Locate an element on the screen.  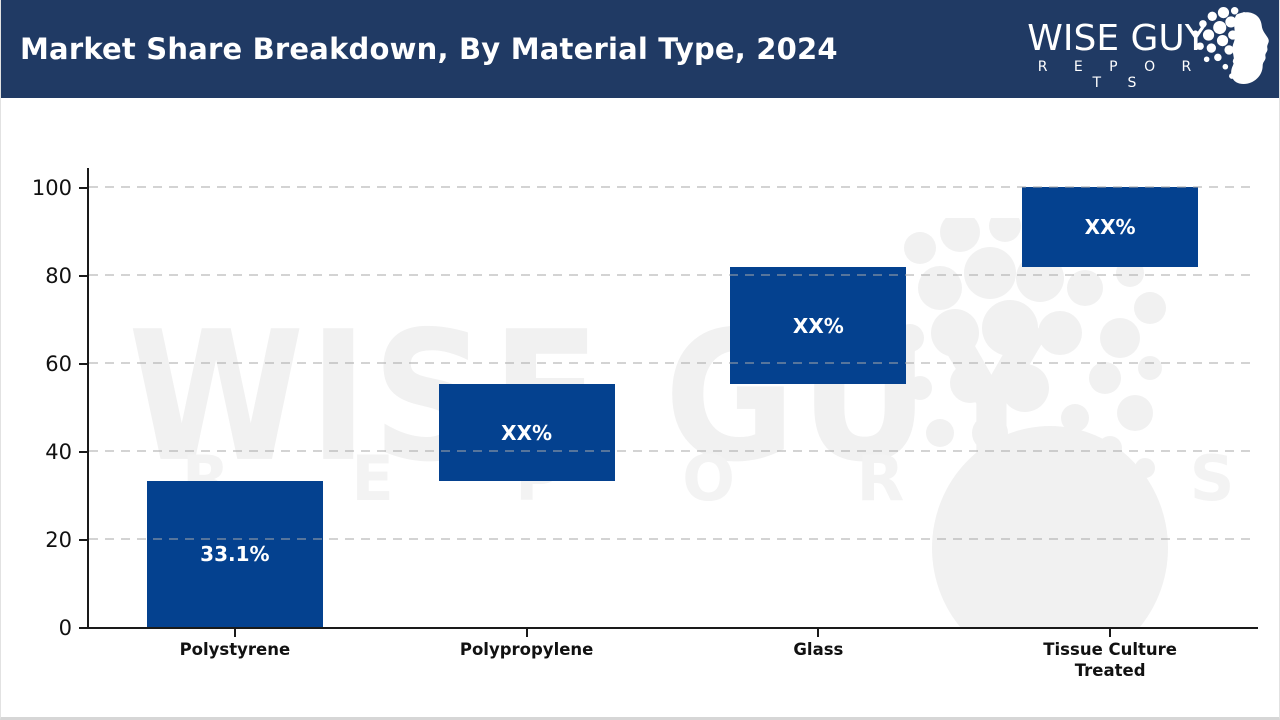
x-axis-line is located at coordinates (672, 628).